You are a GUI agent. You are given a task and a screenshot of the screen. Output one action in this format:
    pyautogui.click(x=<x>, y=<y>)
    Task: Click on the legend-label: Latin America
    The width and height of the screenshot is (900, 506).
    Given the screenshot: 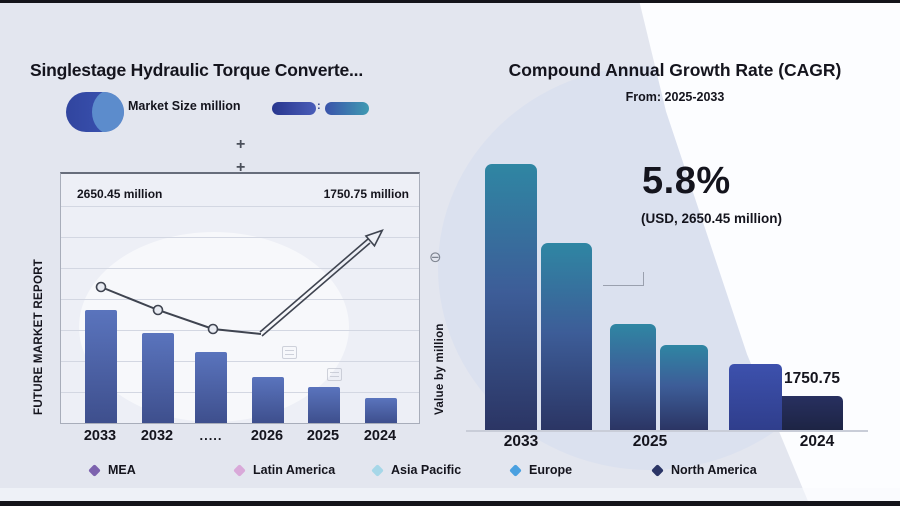 What is the action you would take?
    pyautogui.click(x=294, y=470)
    